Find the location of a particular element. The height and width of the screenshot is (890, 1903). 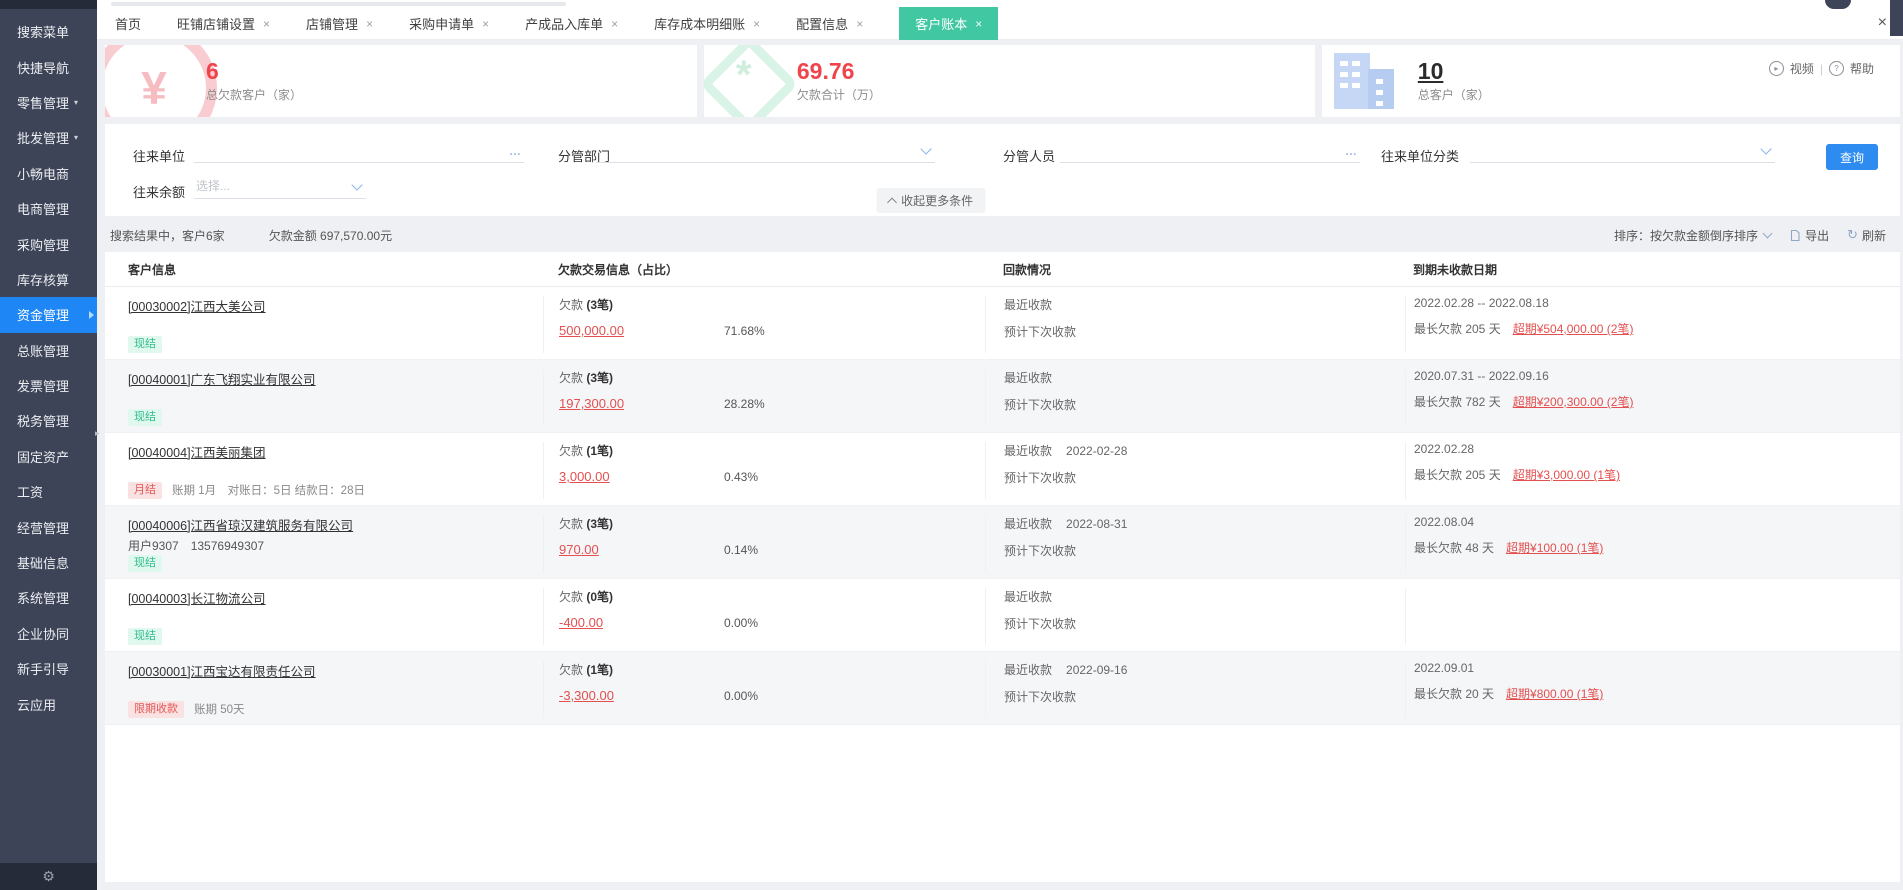

export-button: 导出 is located at coordinates (1809, 235).